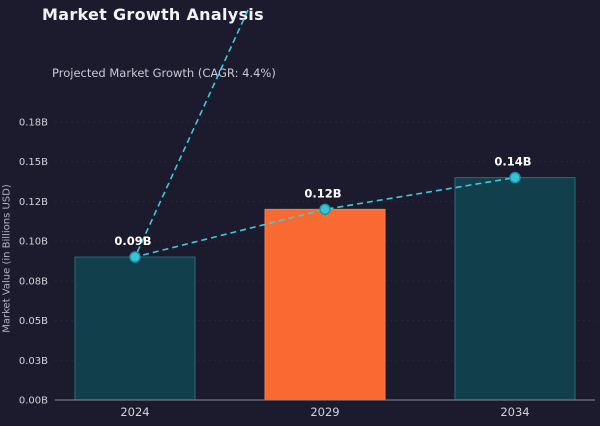  What do you see at coordinates (514, 412) in the screenshot?
I see `x-tick-label: 2034` at bounding box center [514, 412].